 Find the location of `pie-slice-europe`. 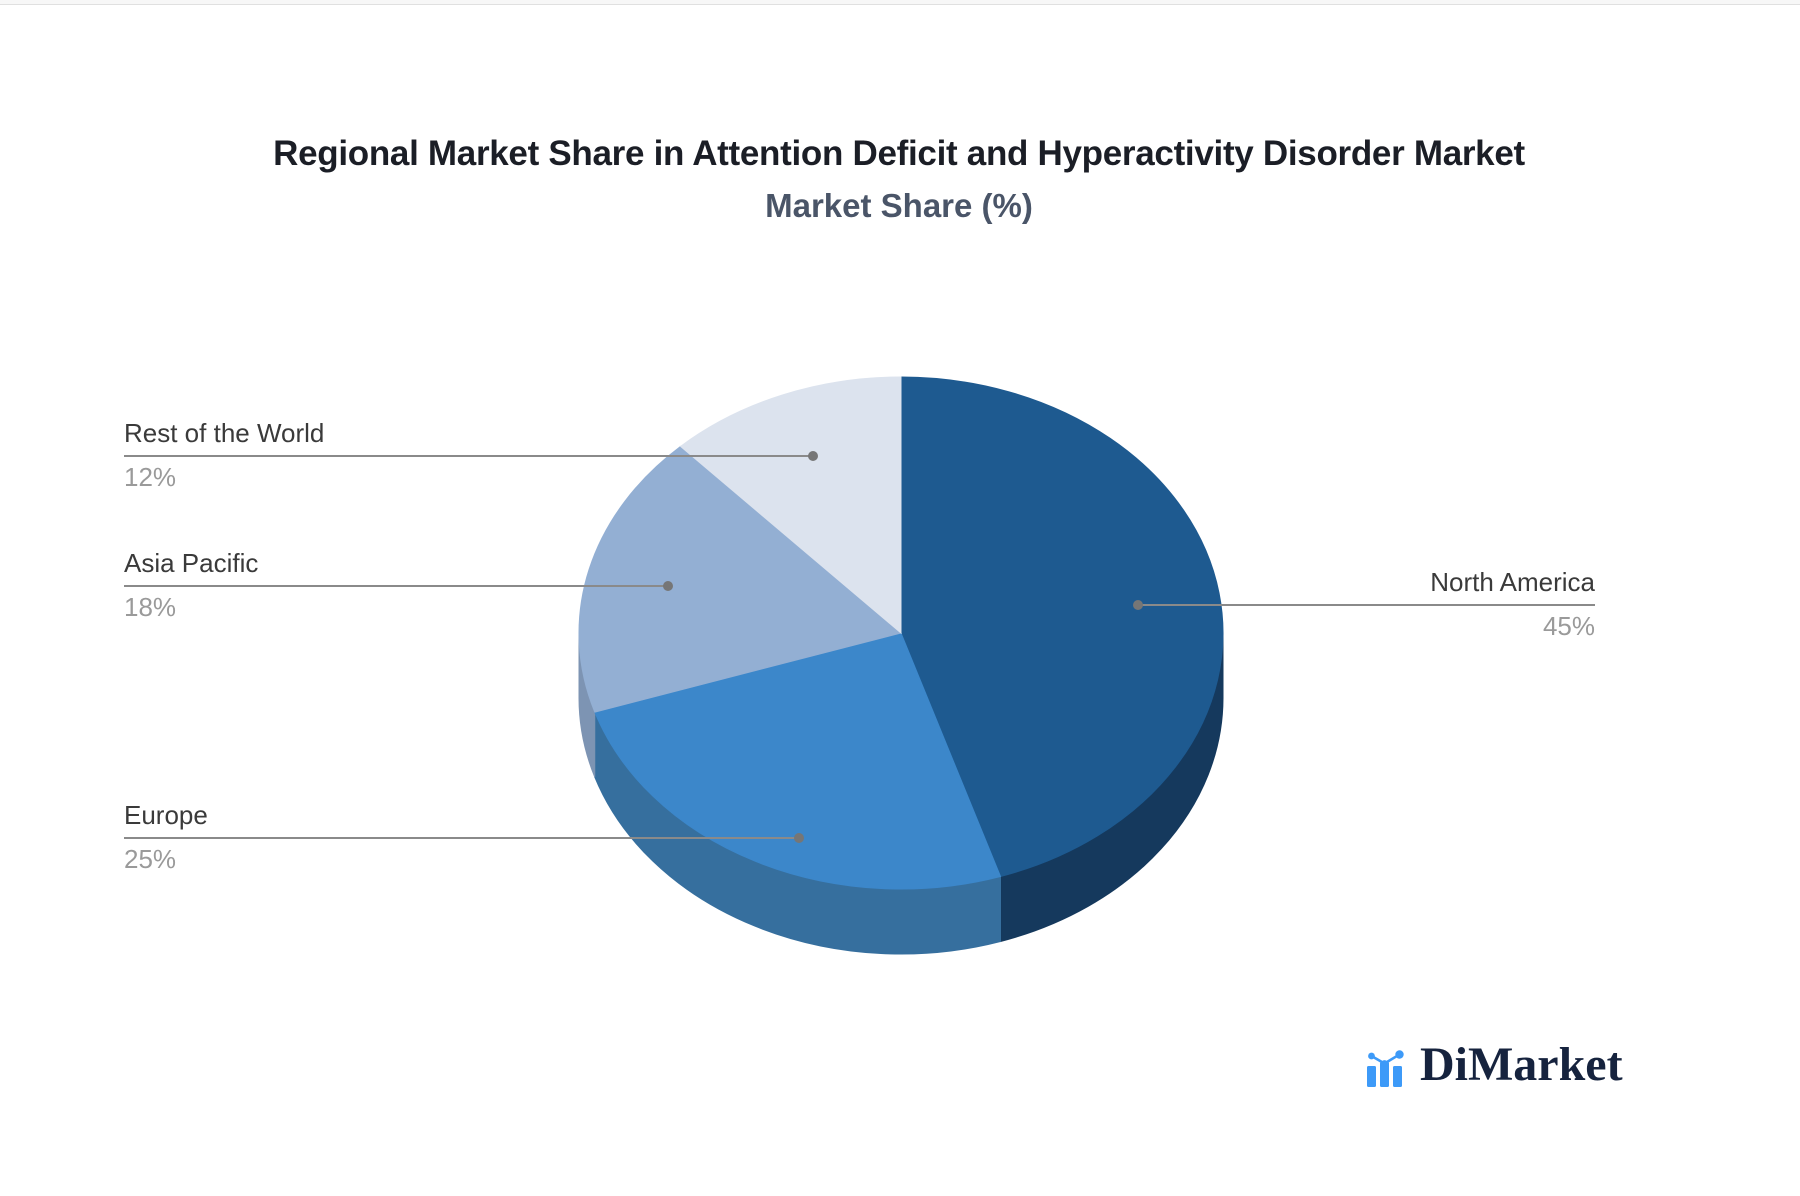

pie-slice-europe is located at coordinates (798, 761).